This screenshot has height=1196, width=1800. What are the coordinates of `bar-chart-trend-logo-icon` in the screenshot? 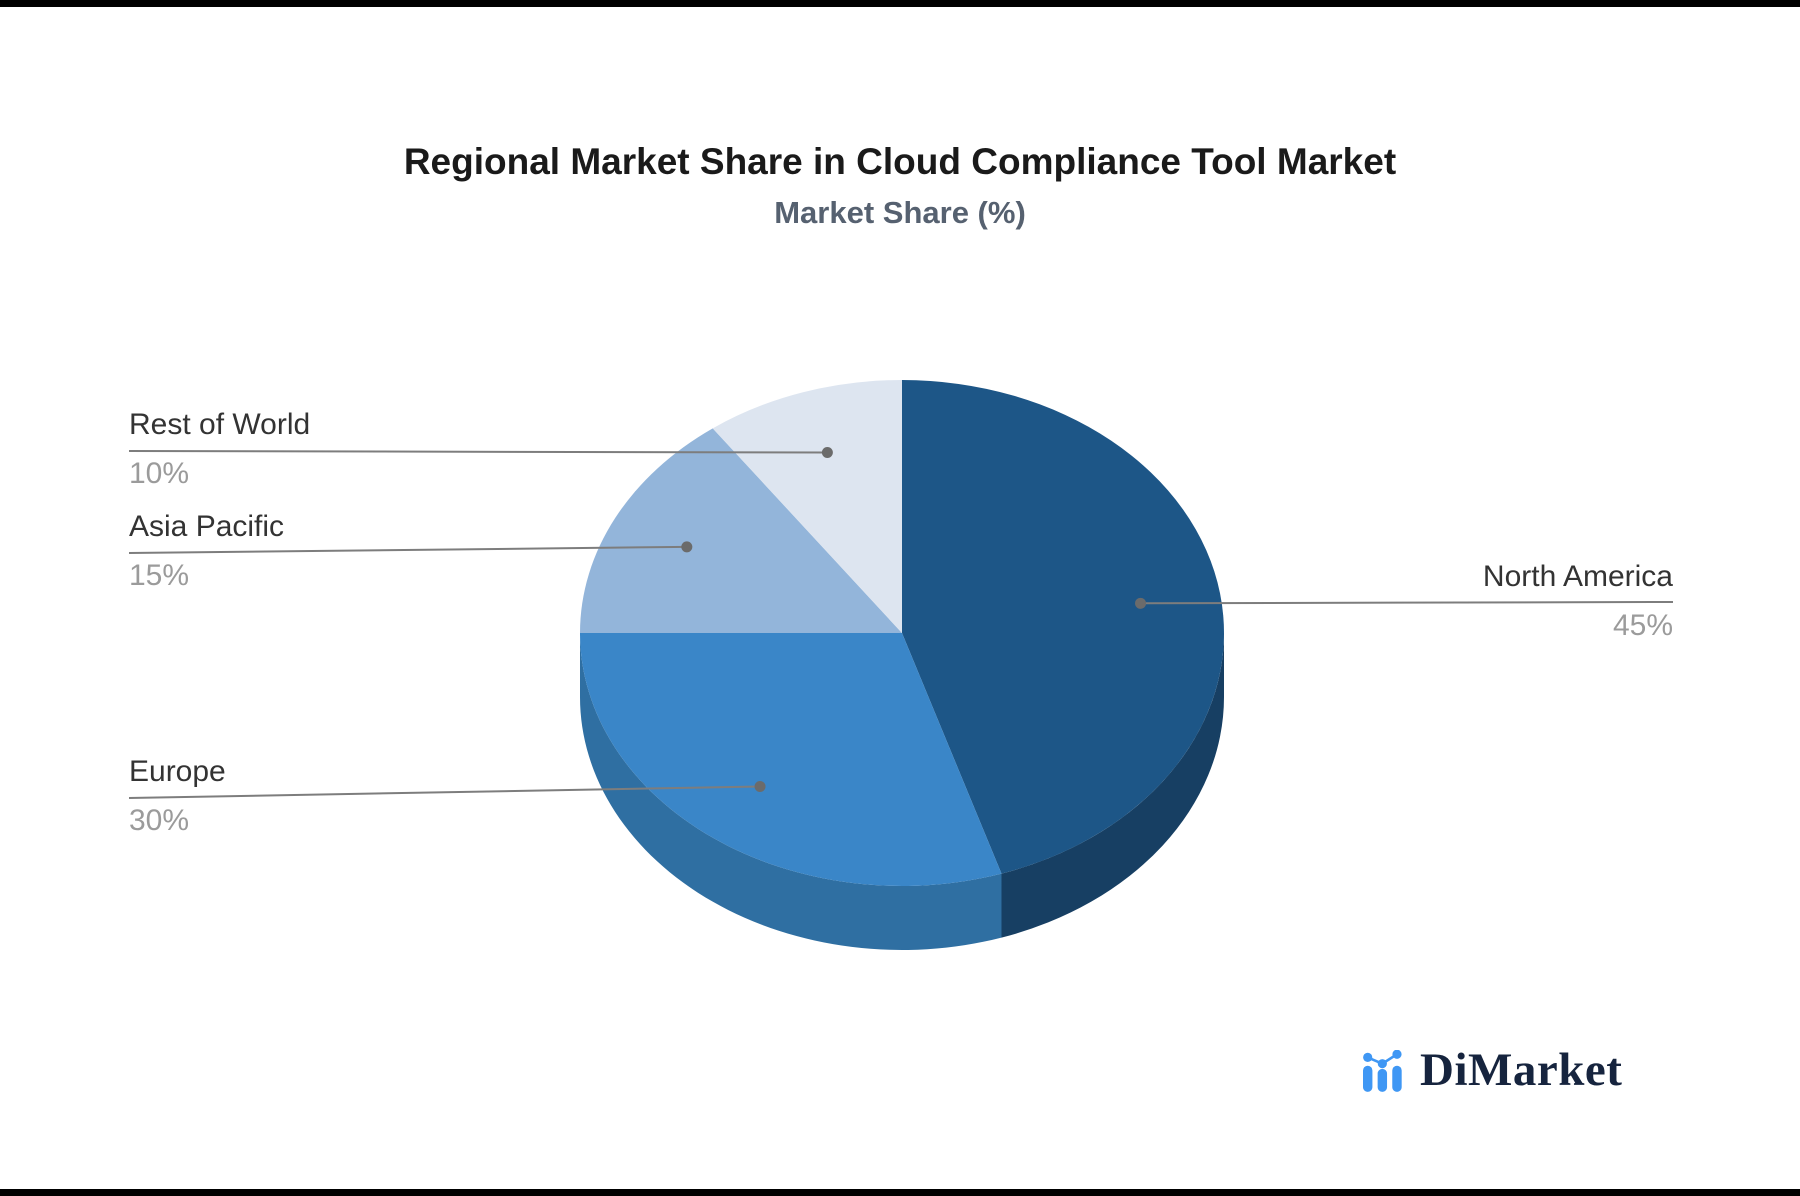 It's located at (1382, 1071).